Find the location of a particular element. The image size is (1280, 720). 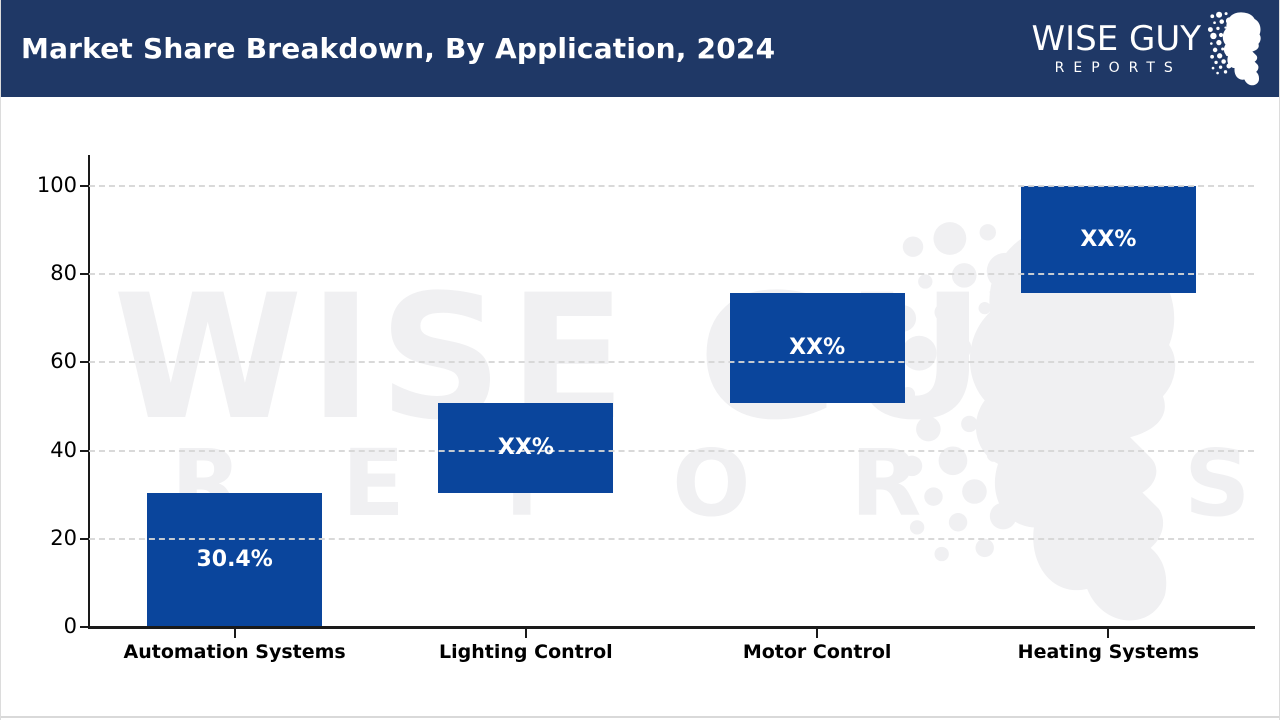

bar-value-label: 30.4% is located at coordinates (234, 559).